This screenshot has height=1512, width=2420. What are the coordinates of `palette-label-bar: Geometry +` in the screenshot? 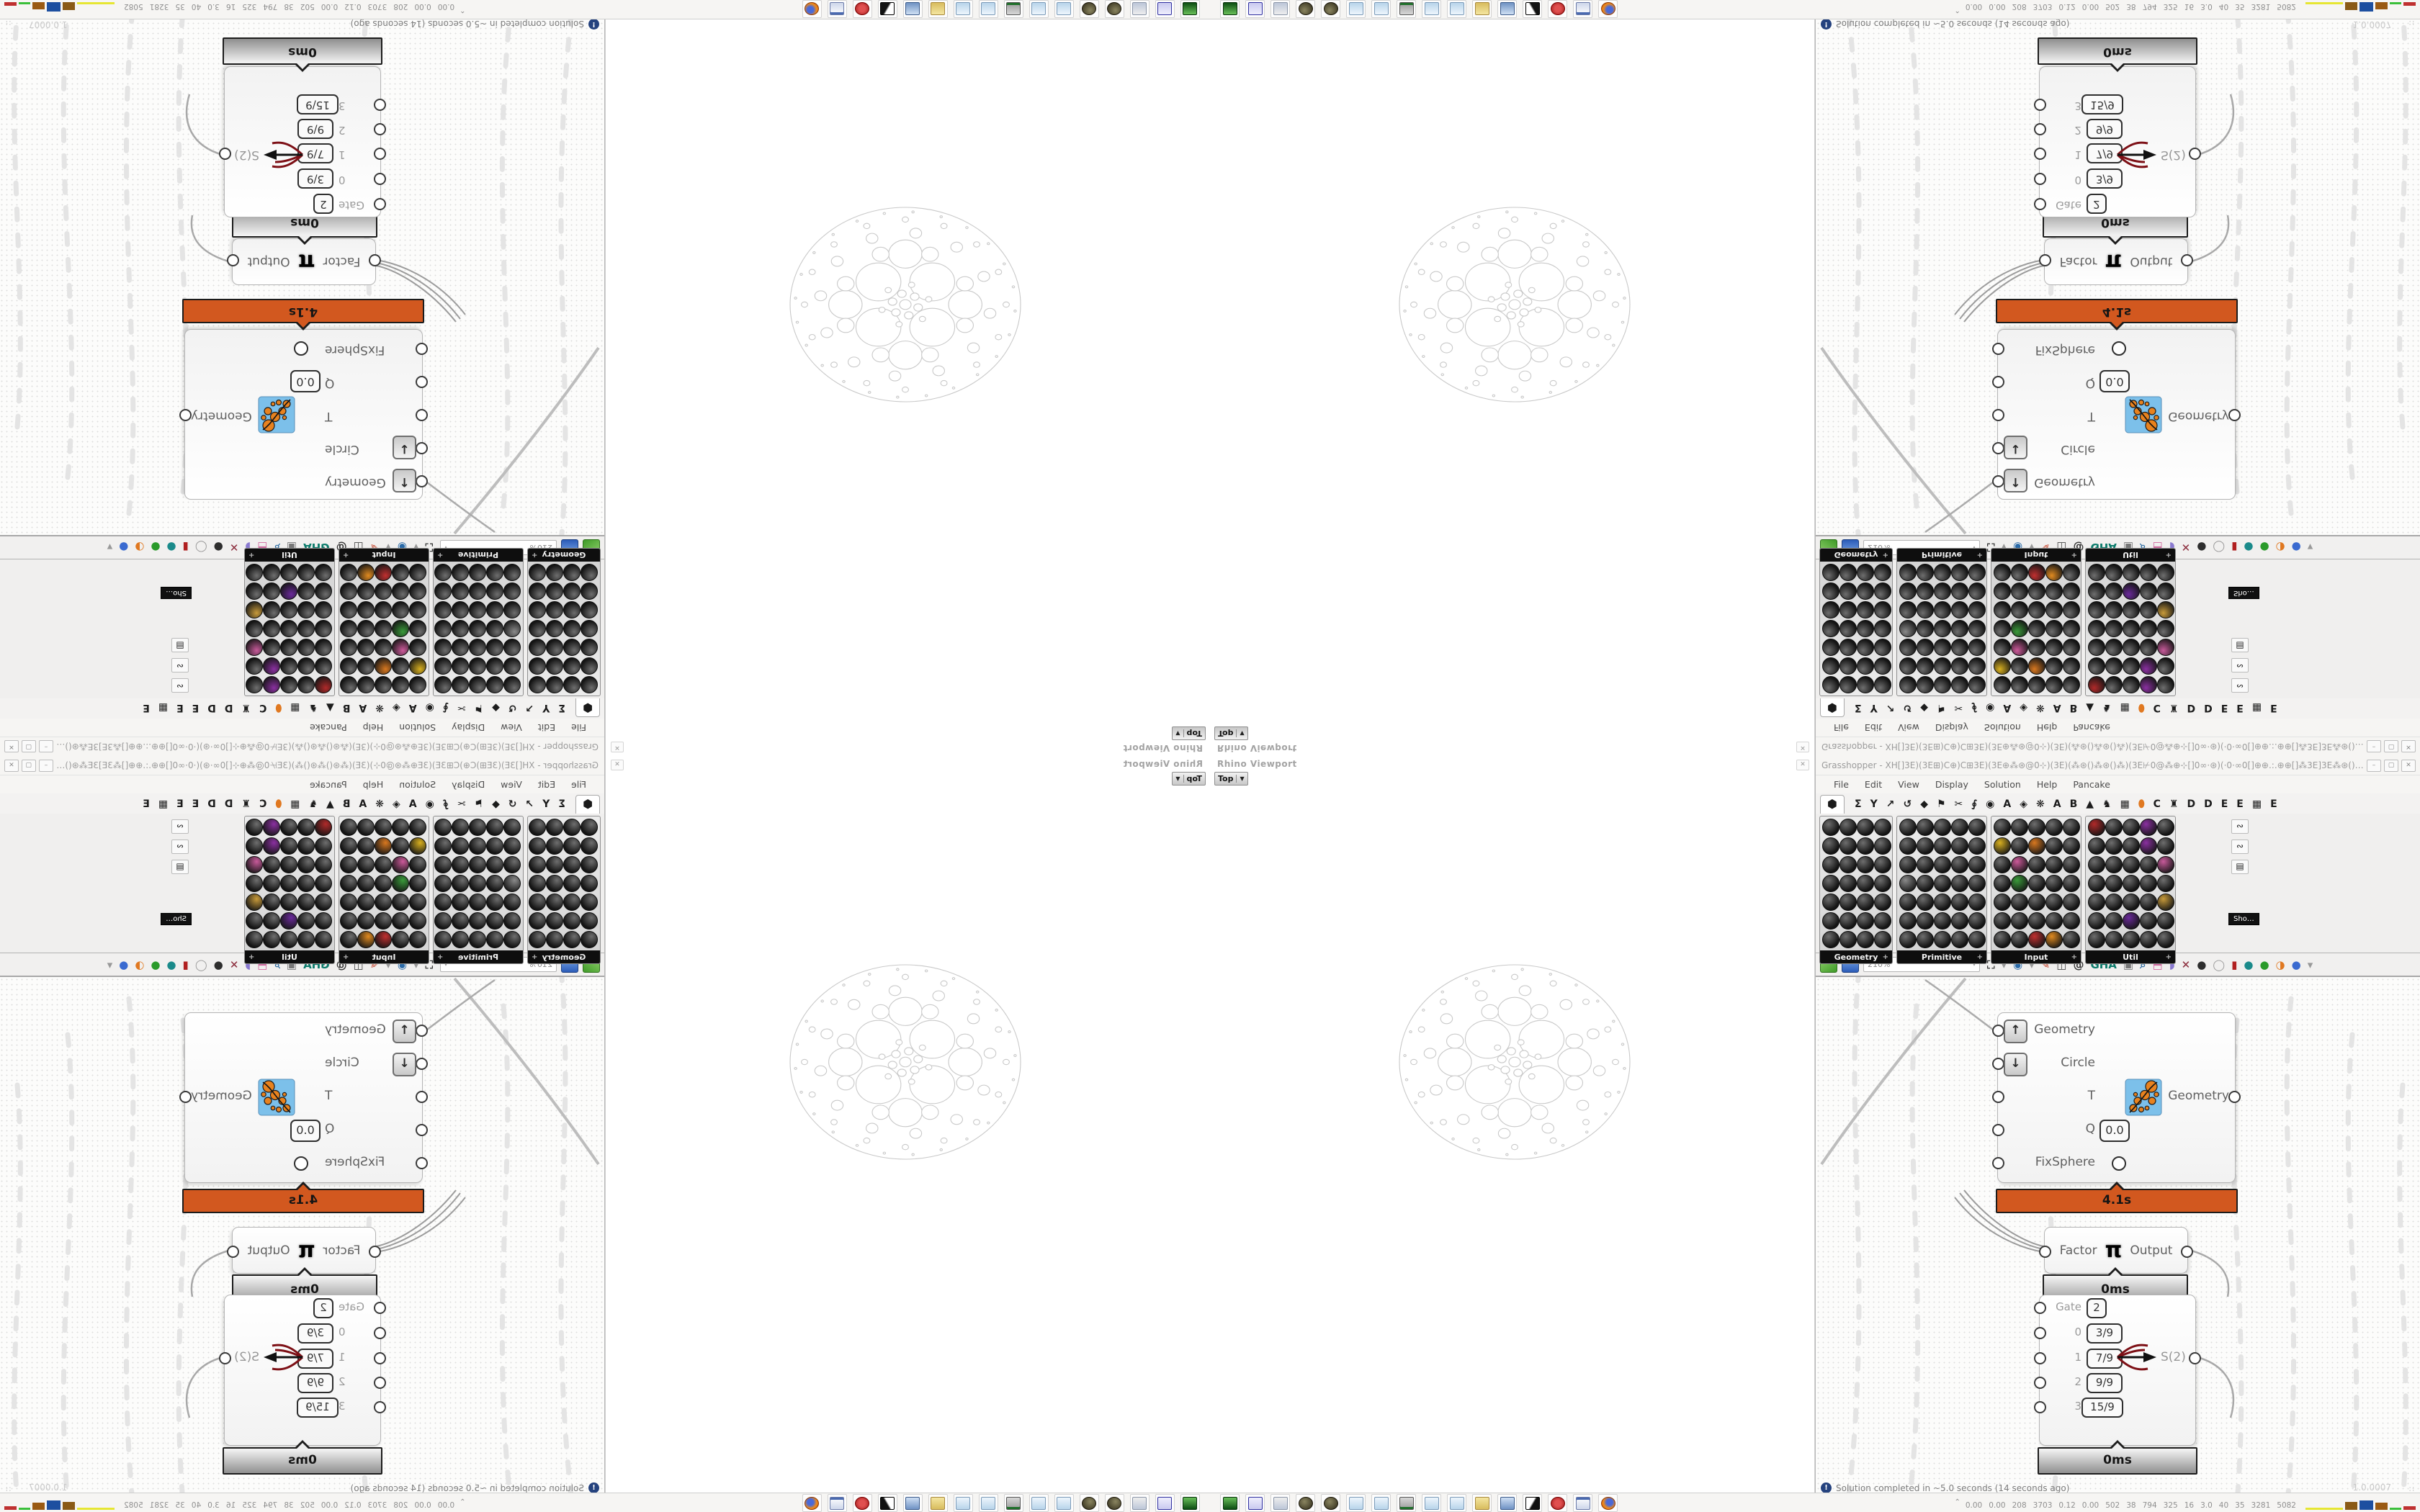 It's located at (564, 956).